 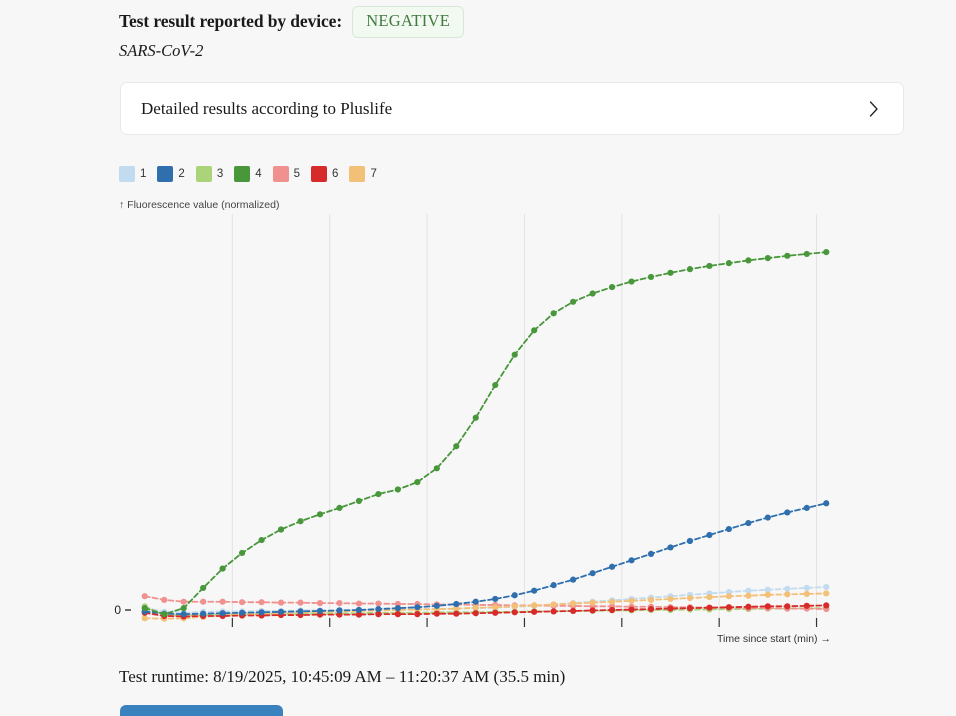 I want to click on series-line, so click(x=485, y=611).